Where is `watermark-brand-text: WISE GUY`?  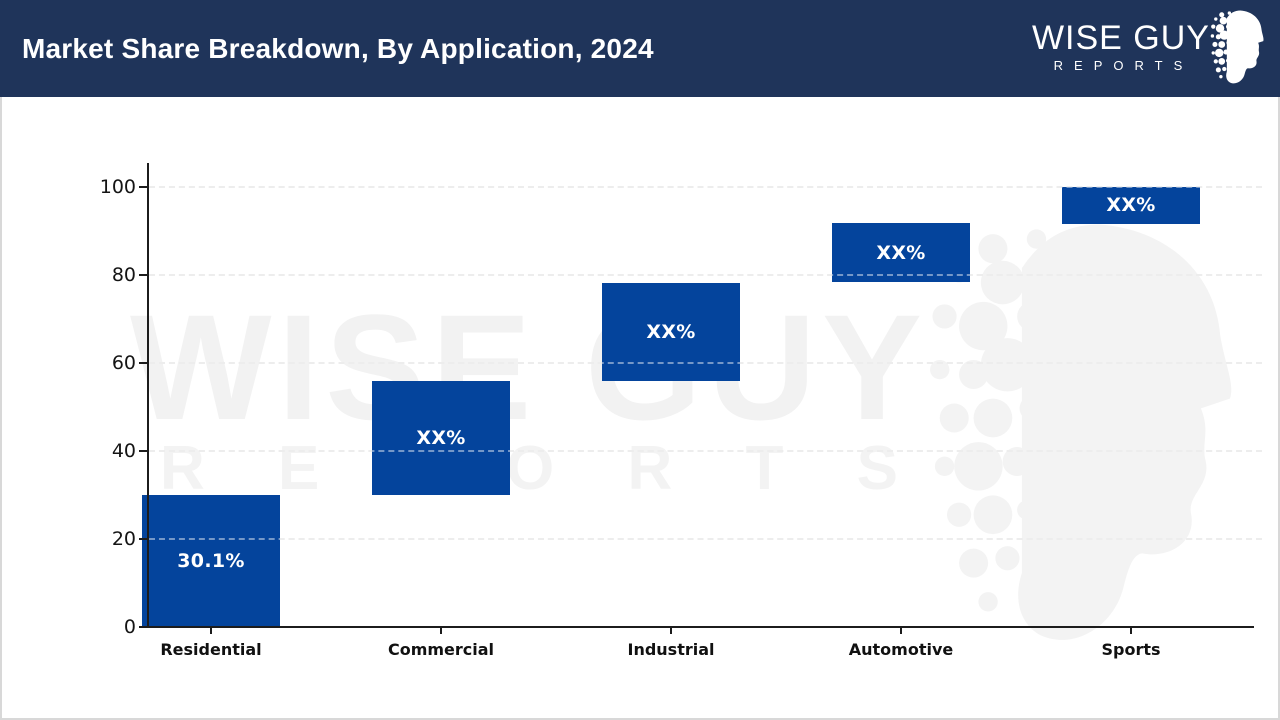
watermark-brand-text: WISE GUY is located at coordinates (529, 367).